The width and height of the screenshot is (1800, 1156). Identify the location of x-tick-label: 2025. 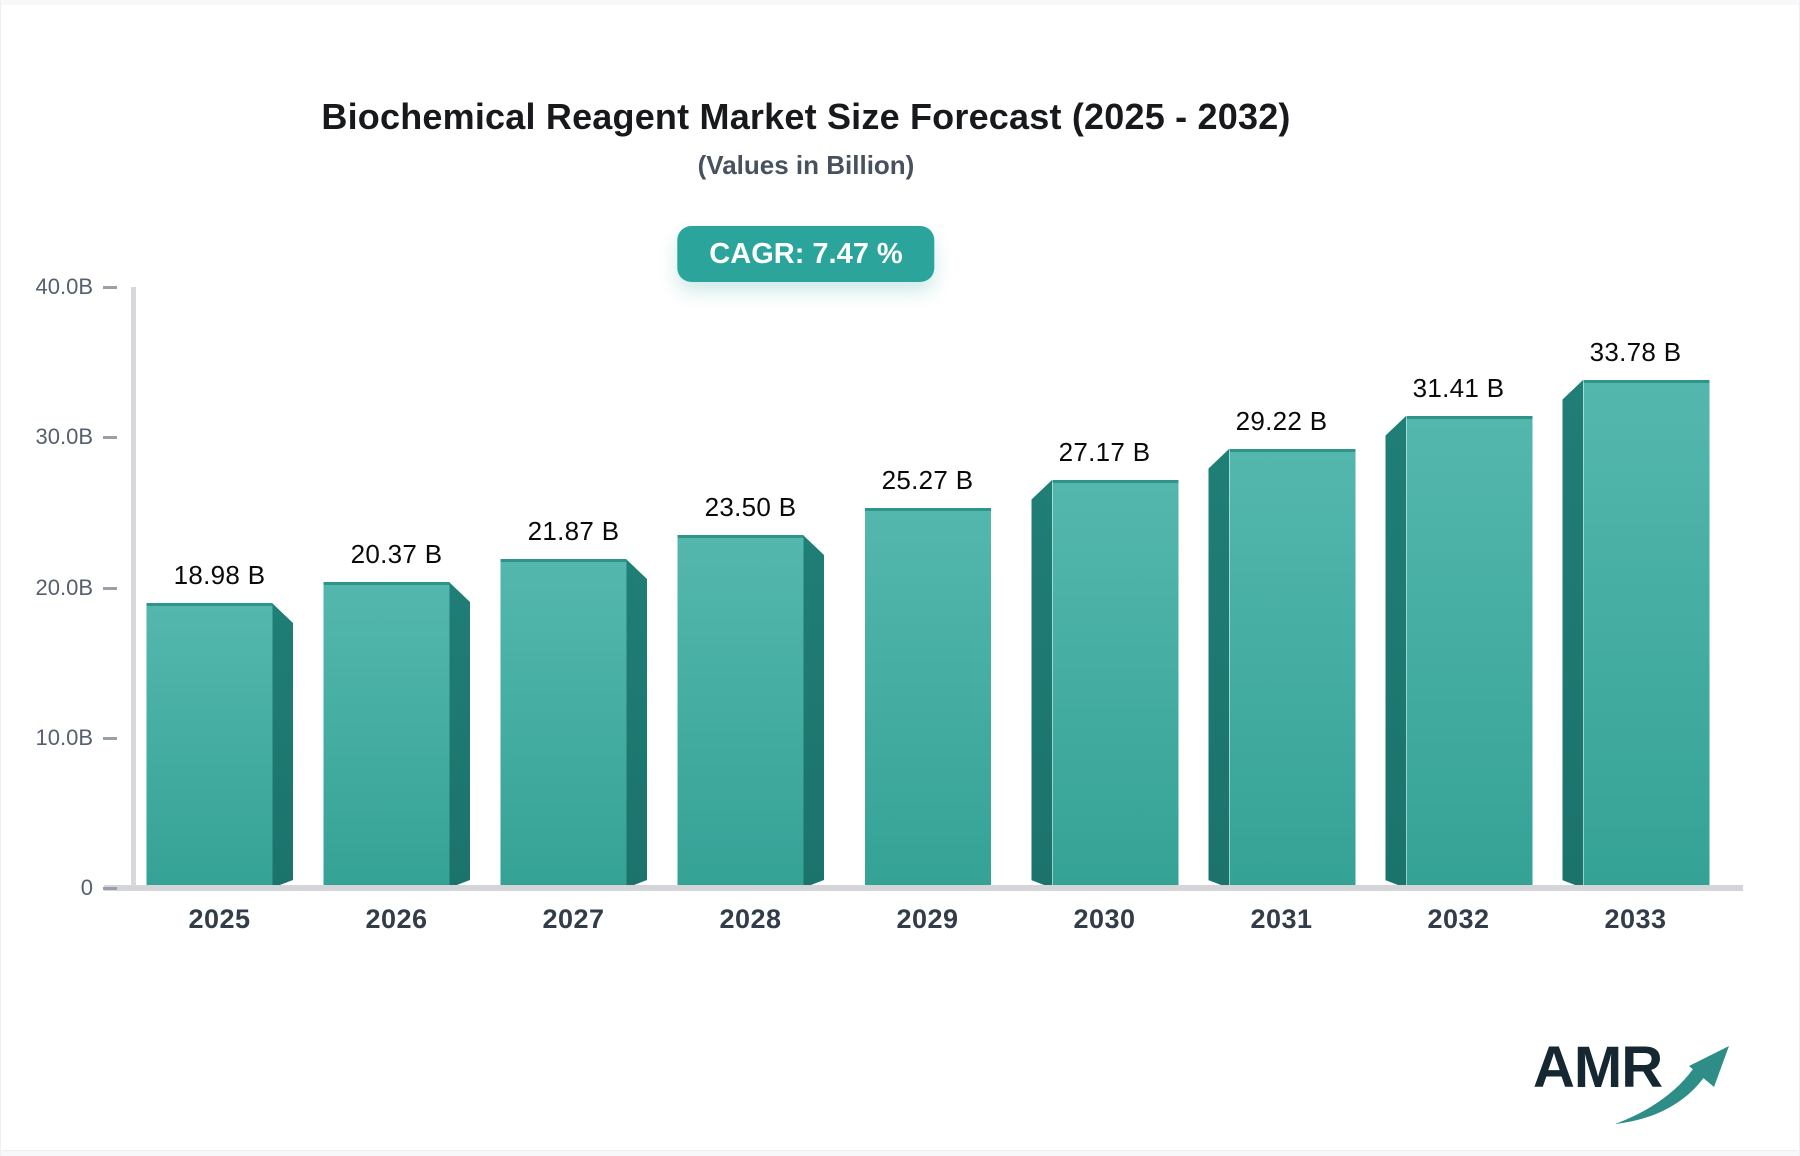
(219, 919).